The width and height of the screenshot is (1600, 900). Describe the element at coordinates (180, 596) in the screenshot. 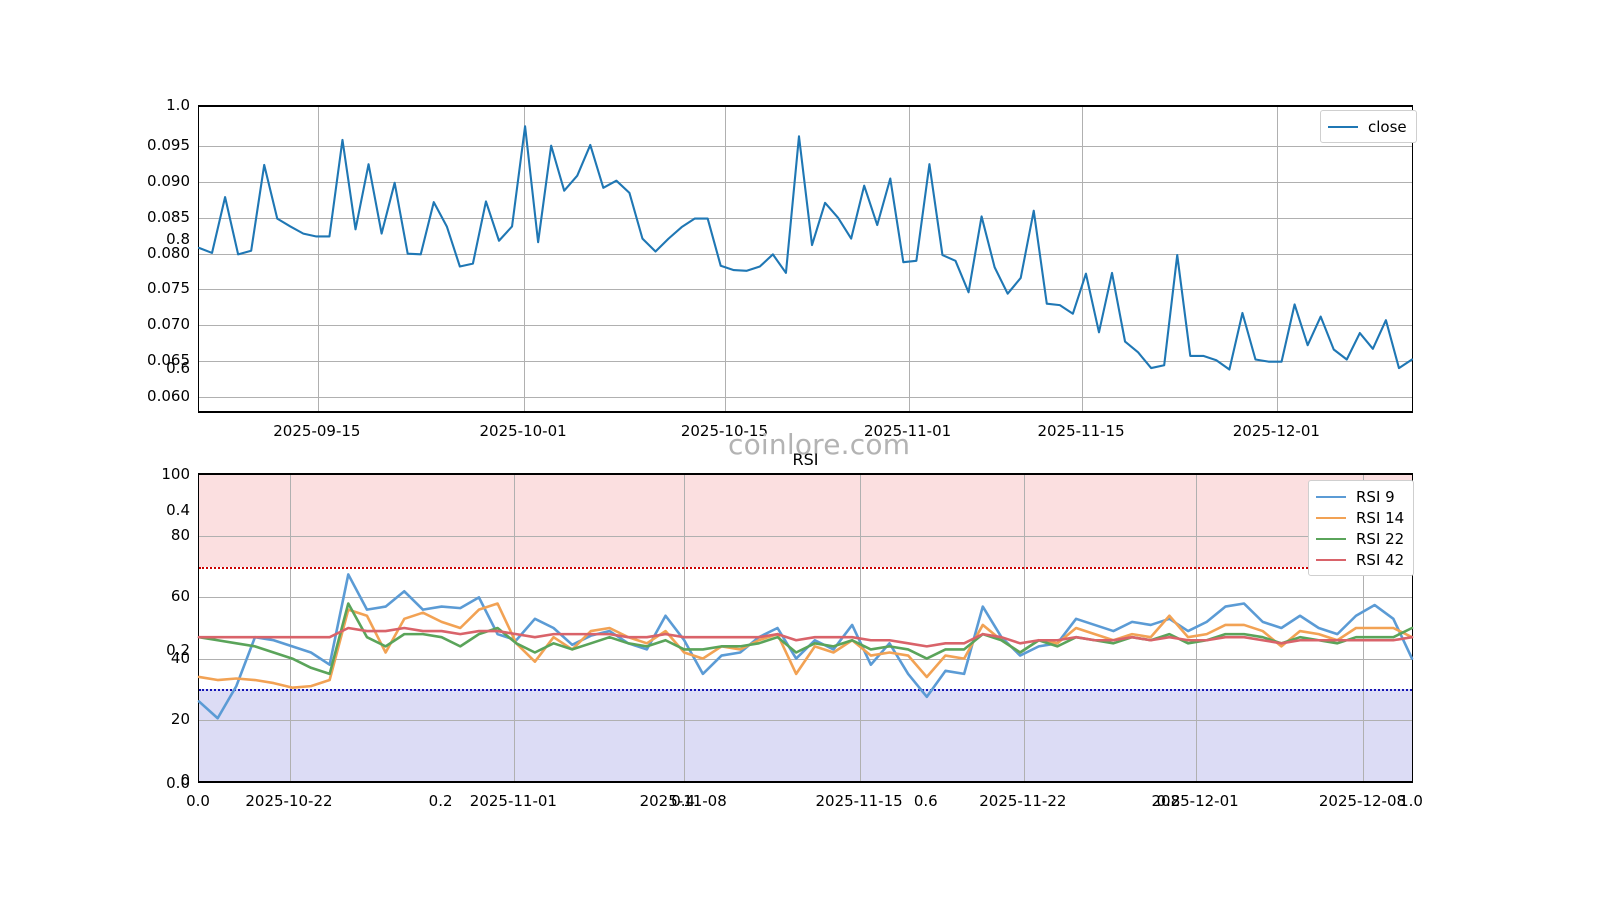

I see `rsi-y-tick-label: 60` at that location.